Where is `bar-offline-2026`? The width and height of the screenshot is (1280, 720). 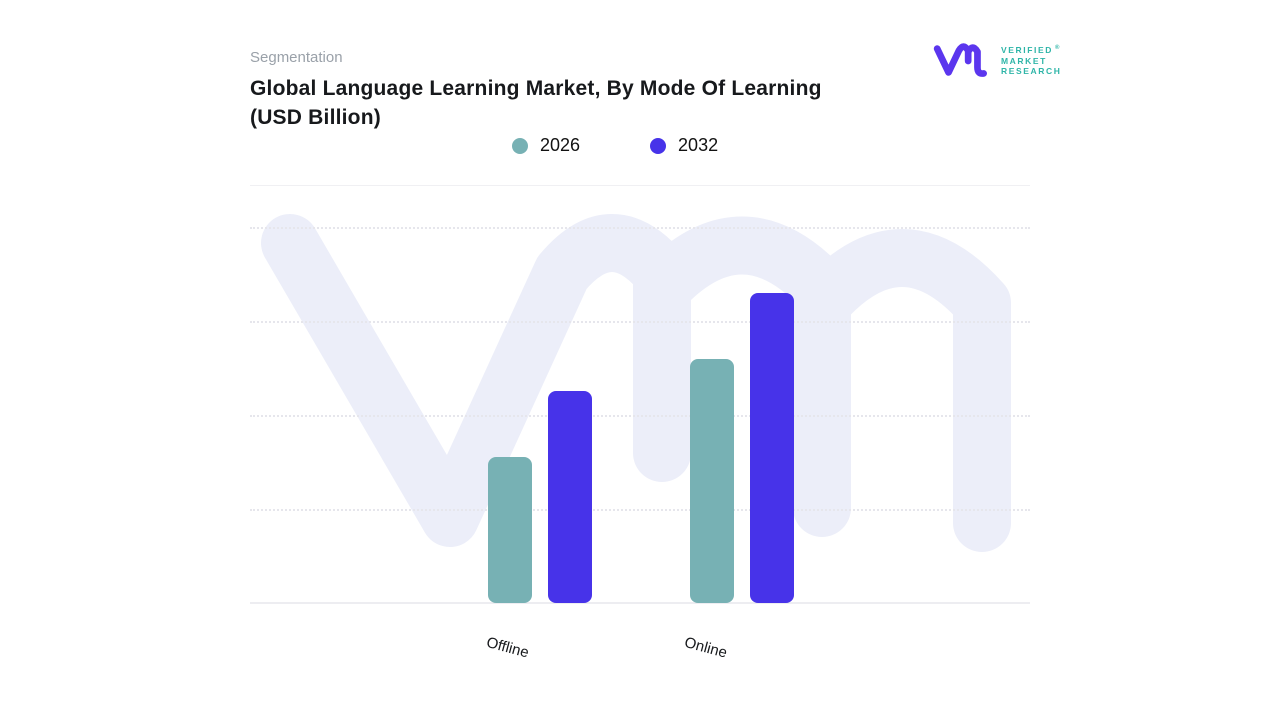 bar-offline-2026 is located at coordinates (510, 530).